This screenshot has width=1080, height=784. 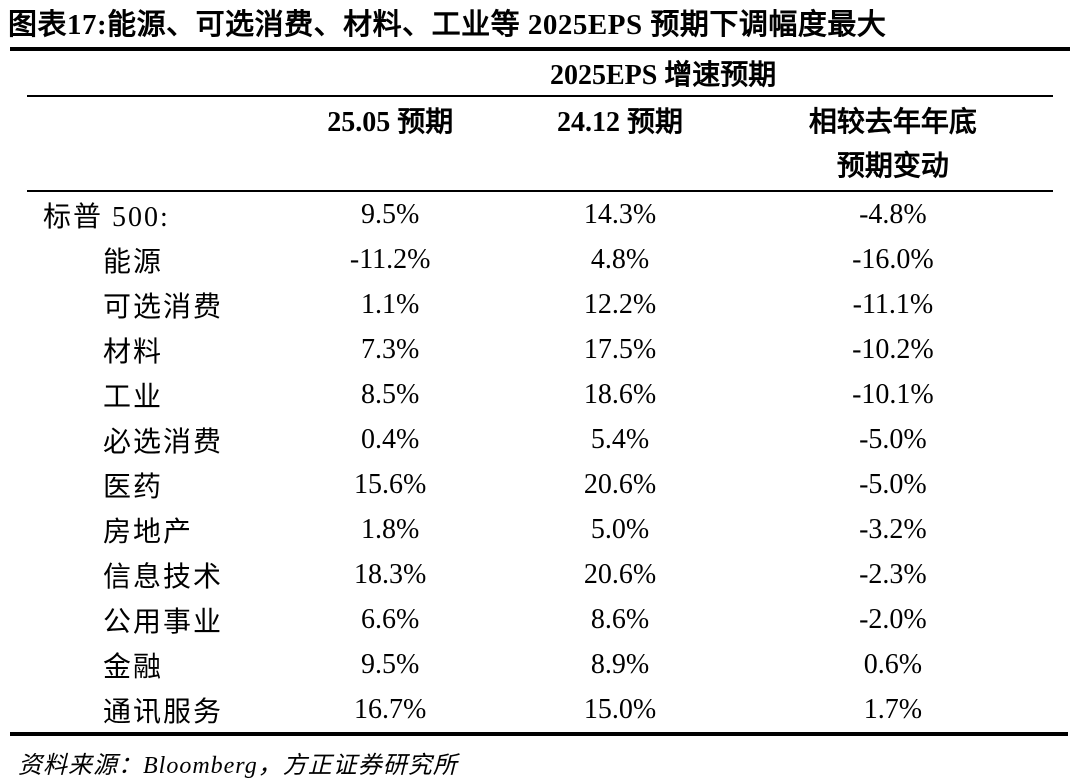 I want to click on column-header-change-line1: 相较去年年底, so click(x=892, y=122).